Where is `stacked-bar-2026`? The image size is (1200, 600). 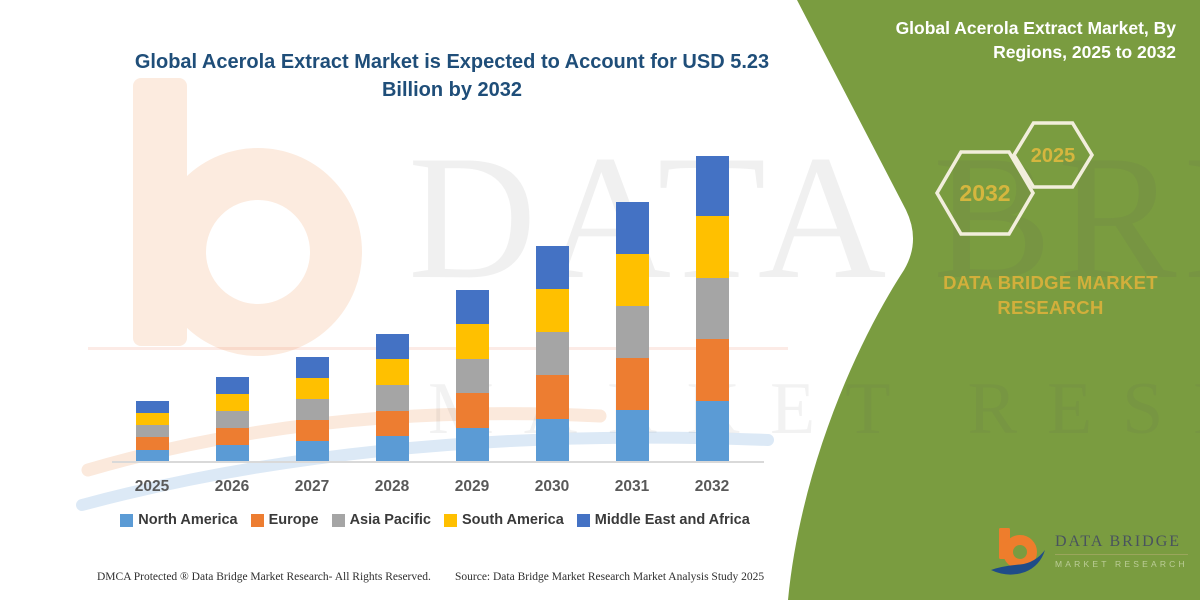 stacked-bar-2026 is located at coordinates (232, 419).